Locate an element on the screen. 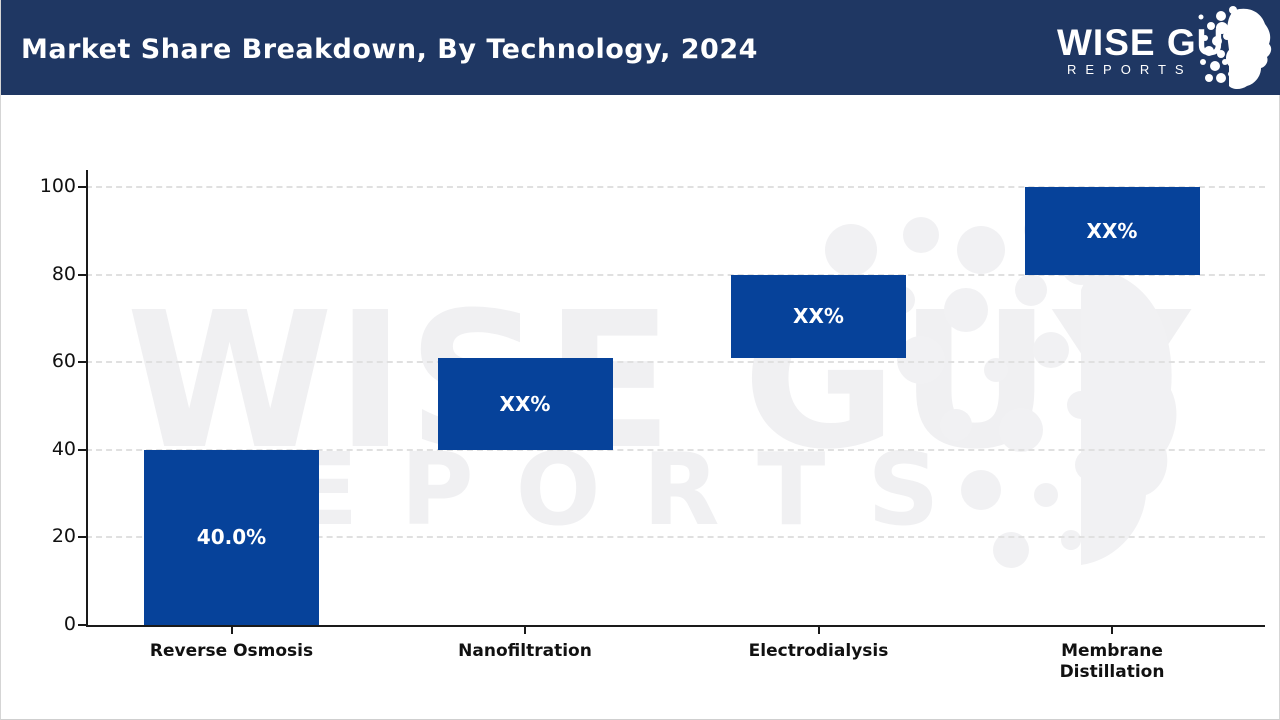  x-category-label: Membrane Distillation is located at coordinates (1112, 662).